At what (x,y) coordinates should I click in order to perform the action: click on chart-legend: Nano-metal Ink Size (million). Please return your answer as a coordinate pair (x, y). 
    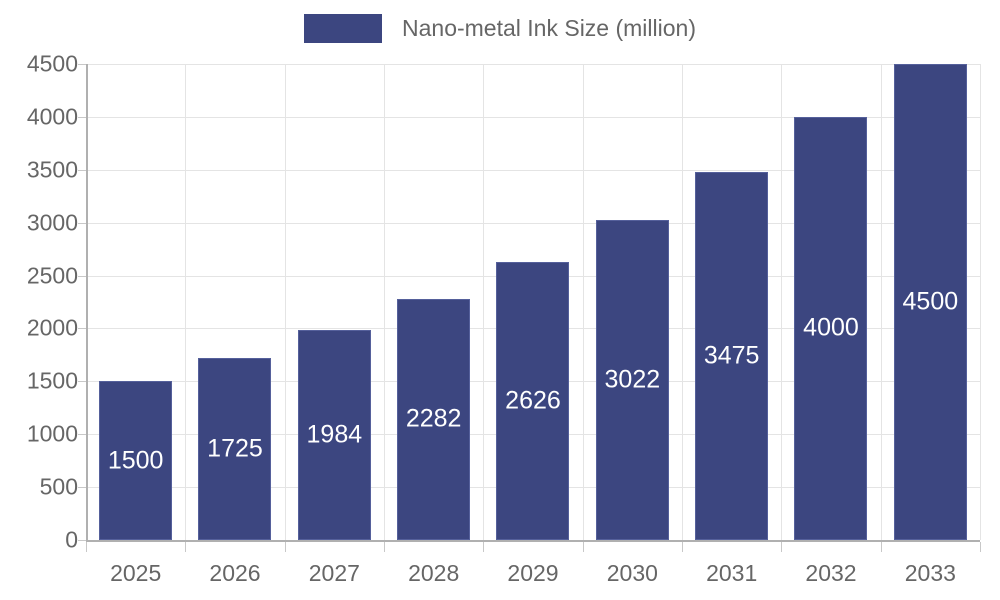
    Looking at the image, I should click on (500, 28).